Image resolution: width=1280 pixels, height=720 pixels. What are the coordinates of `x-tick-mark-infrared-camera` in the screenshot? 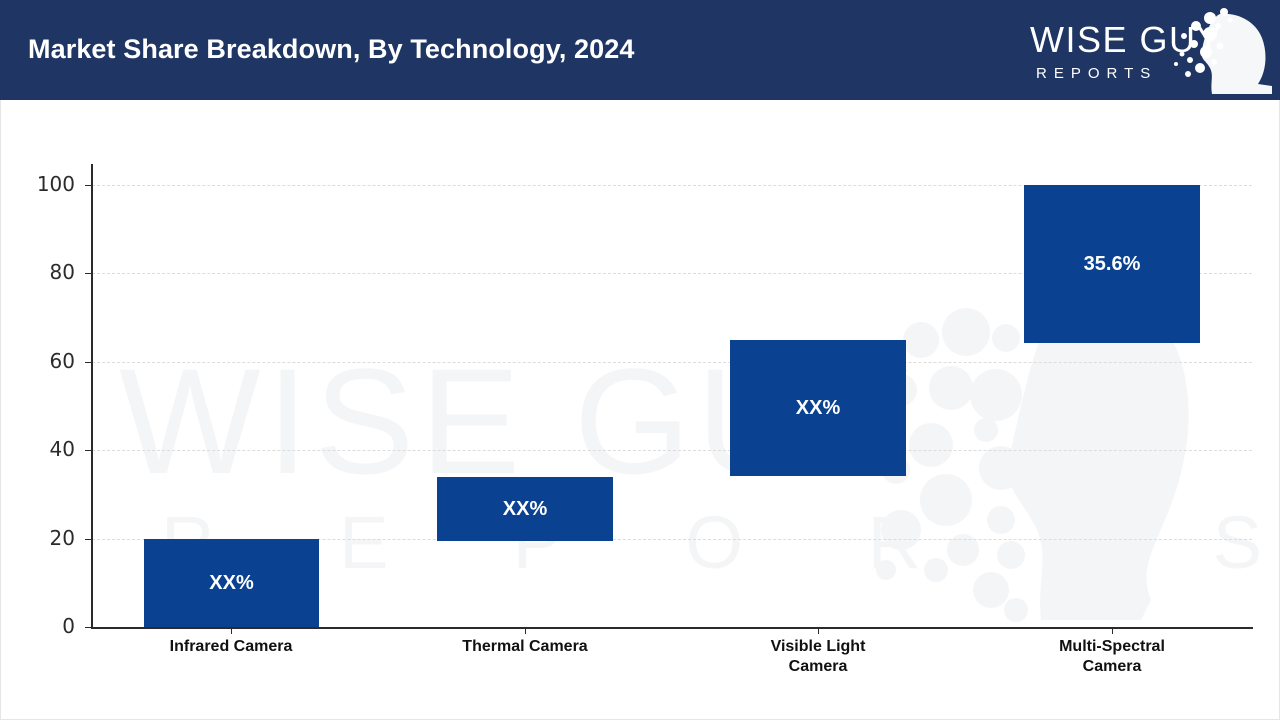 It's located at (231, 630).